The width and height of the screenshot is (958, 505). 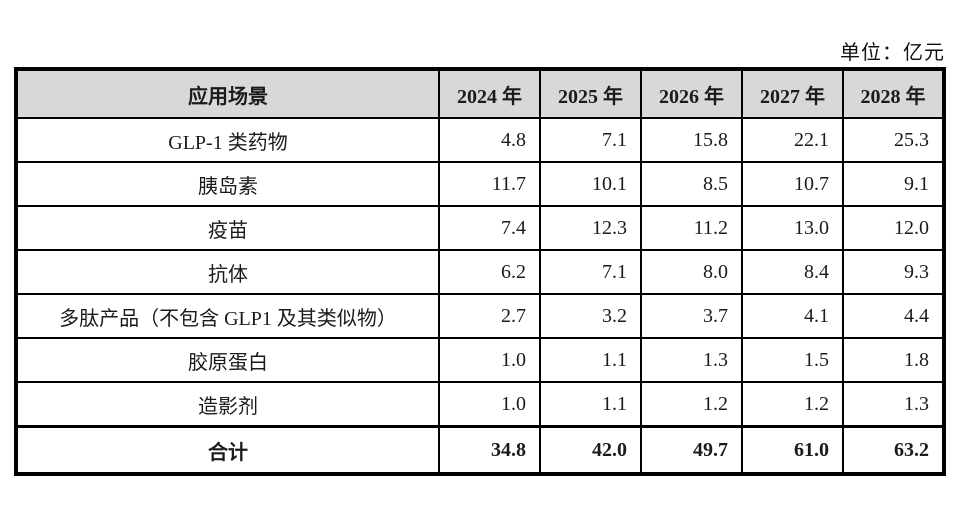 I want to click on table-cell: 15.8, so click(x=691, y=140).